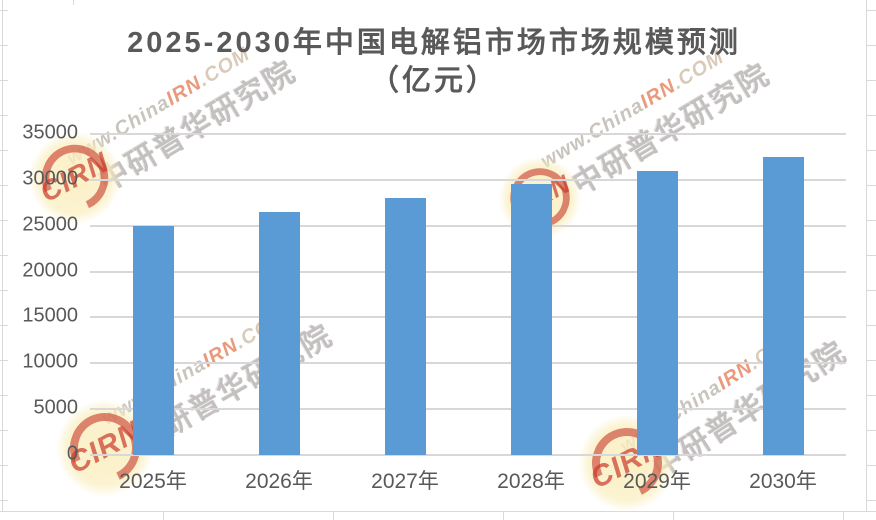  Describe the element at coordinates (72, 453) in the screenshot. I see `y-axis-tick-label-0: 0` at that location.